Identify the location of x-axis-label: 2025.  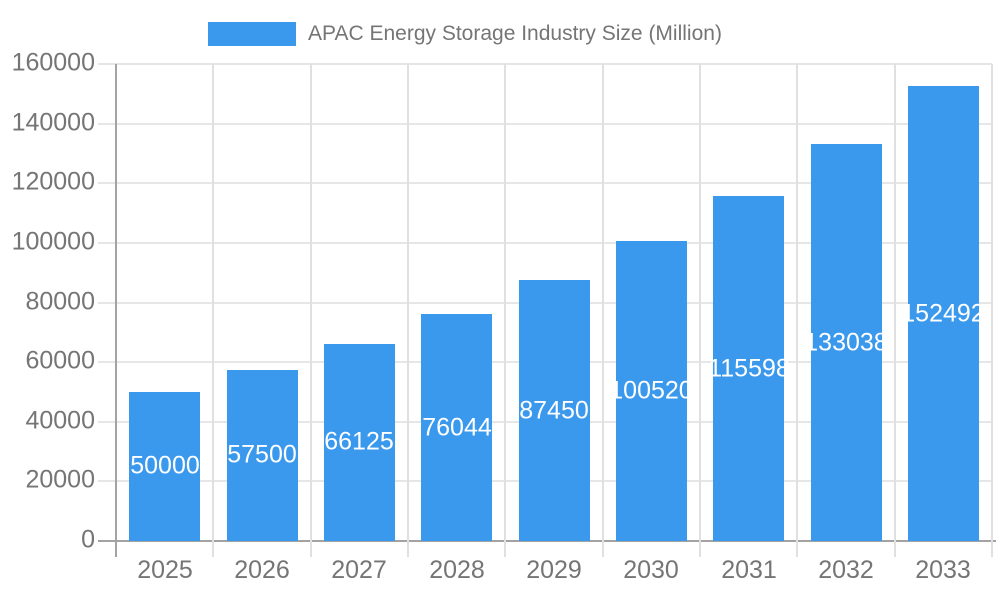
(165, 570).